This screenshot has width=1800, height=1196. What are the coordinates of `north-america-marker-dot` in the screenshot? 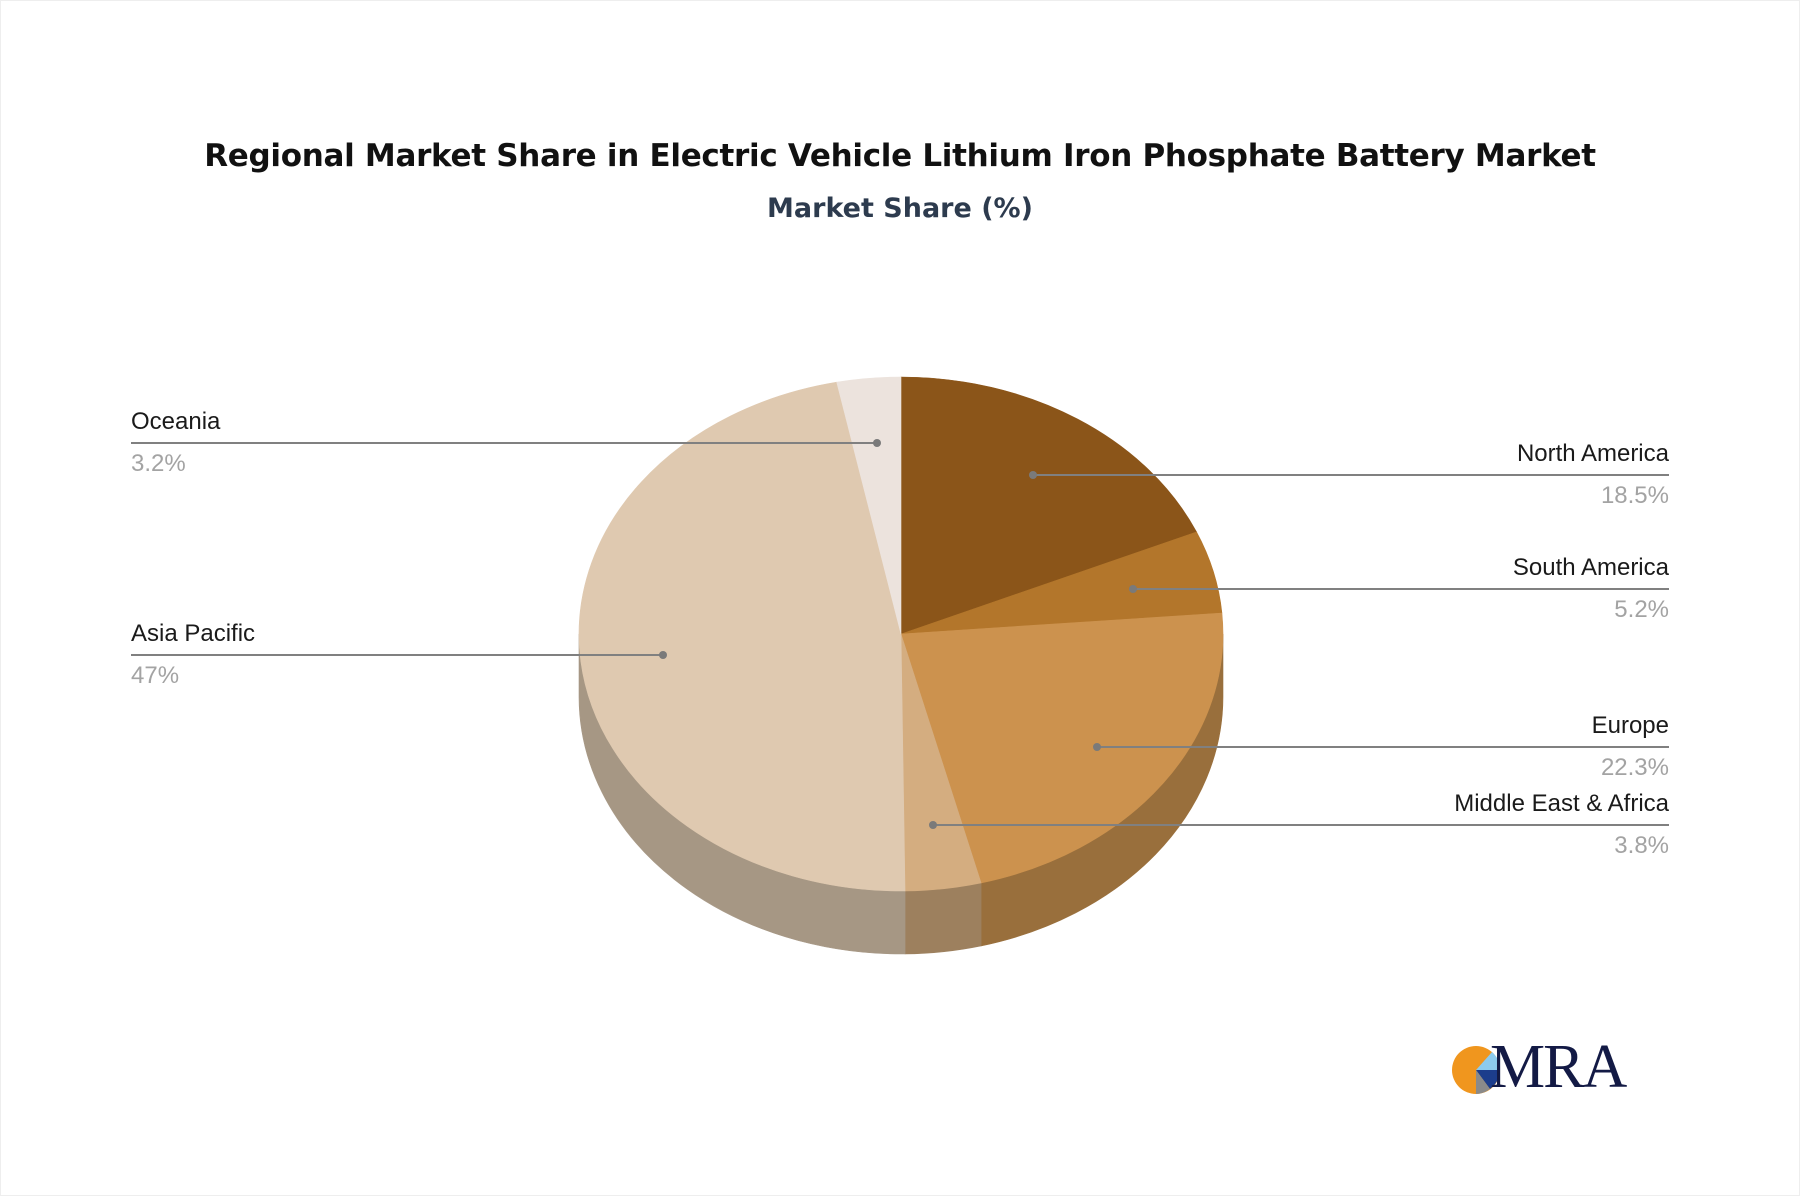 It's located at (1033, 475).